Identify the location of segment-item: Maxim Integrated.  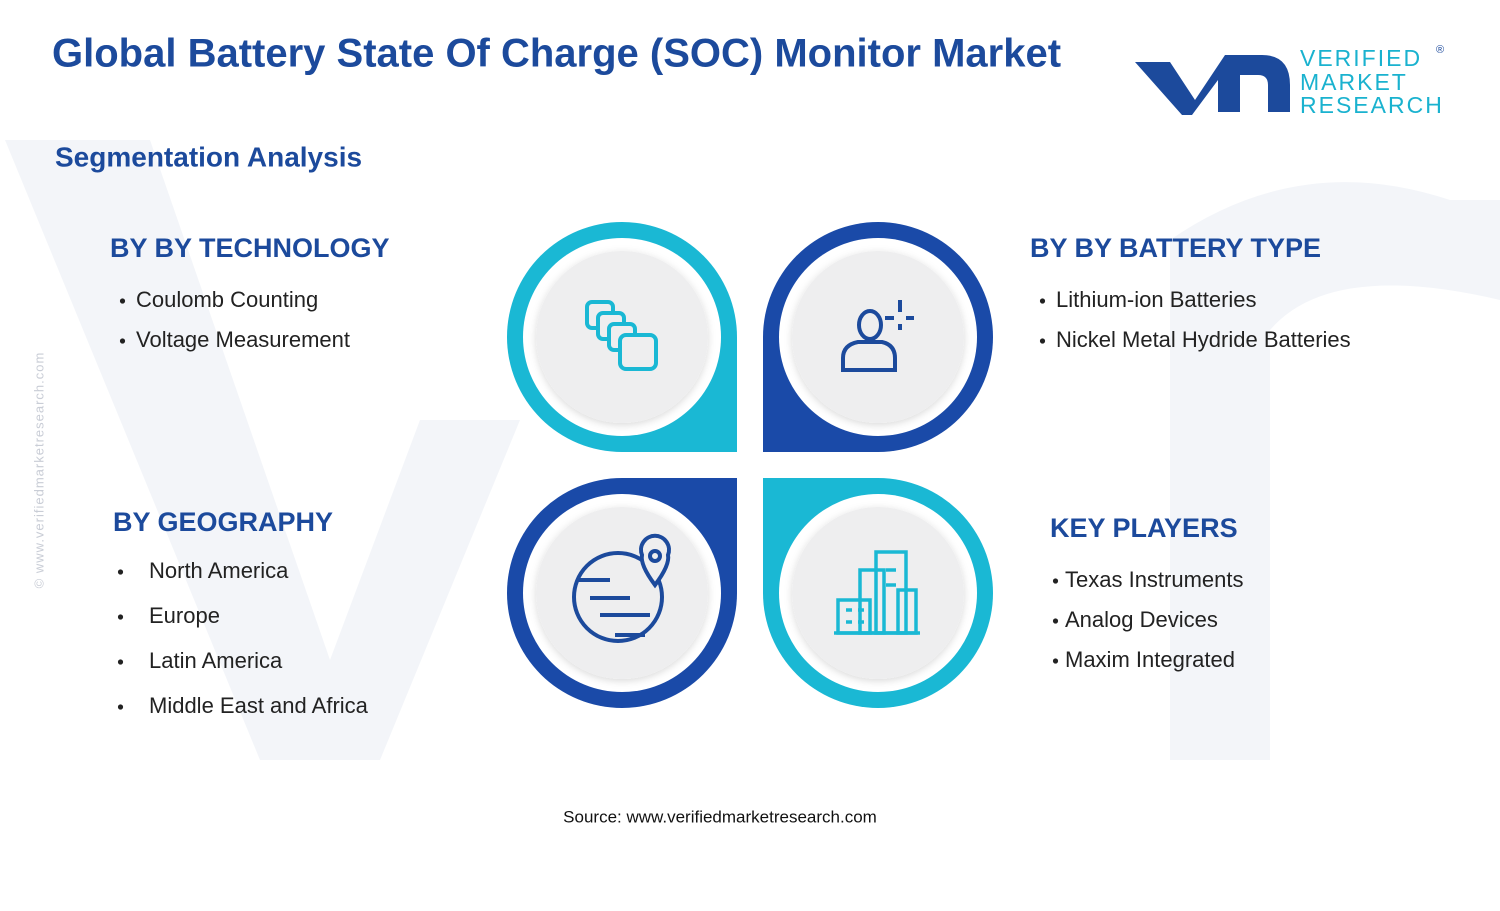
(1150, 659).